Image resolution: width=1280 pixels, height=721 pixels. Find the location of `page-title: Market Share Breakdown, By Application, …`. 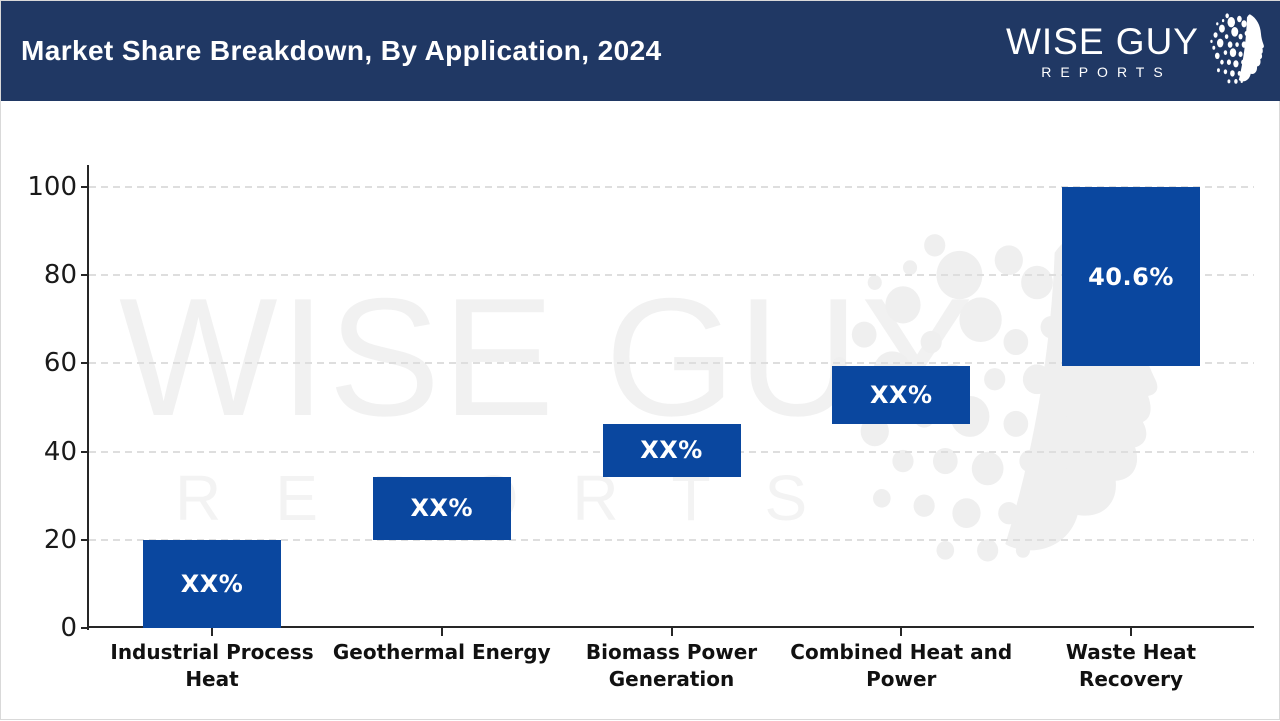

page-title: Market Share Breakdown, By Application, … is located at coordinates (341, 50).